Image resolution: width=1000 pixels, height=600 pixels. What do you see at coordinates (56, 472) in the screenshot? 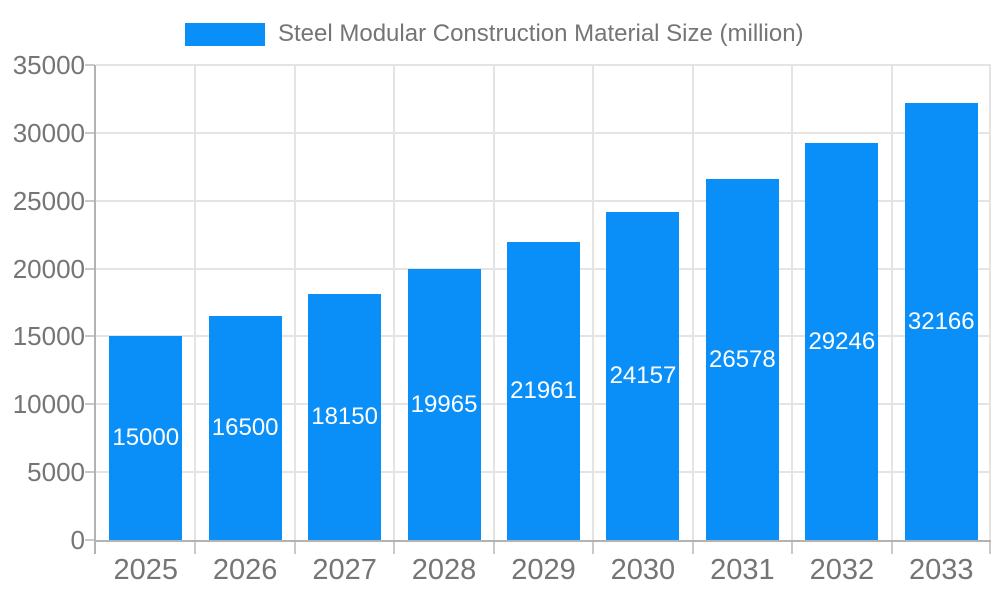
I see `y-tick-label: 5000` at bounding box center [56, 472].